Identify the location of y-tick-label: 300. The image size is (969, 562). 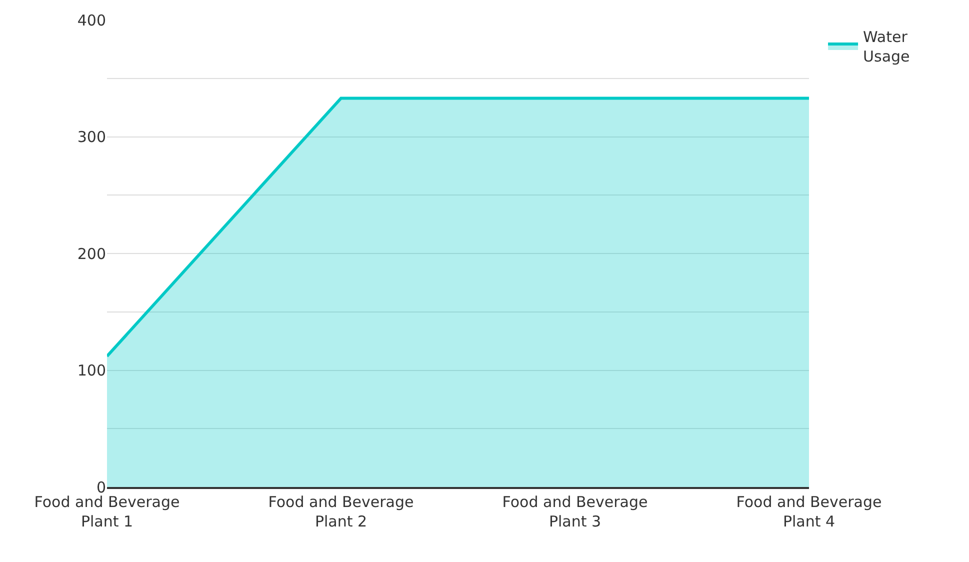
(91, 137).